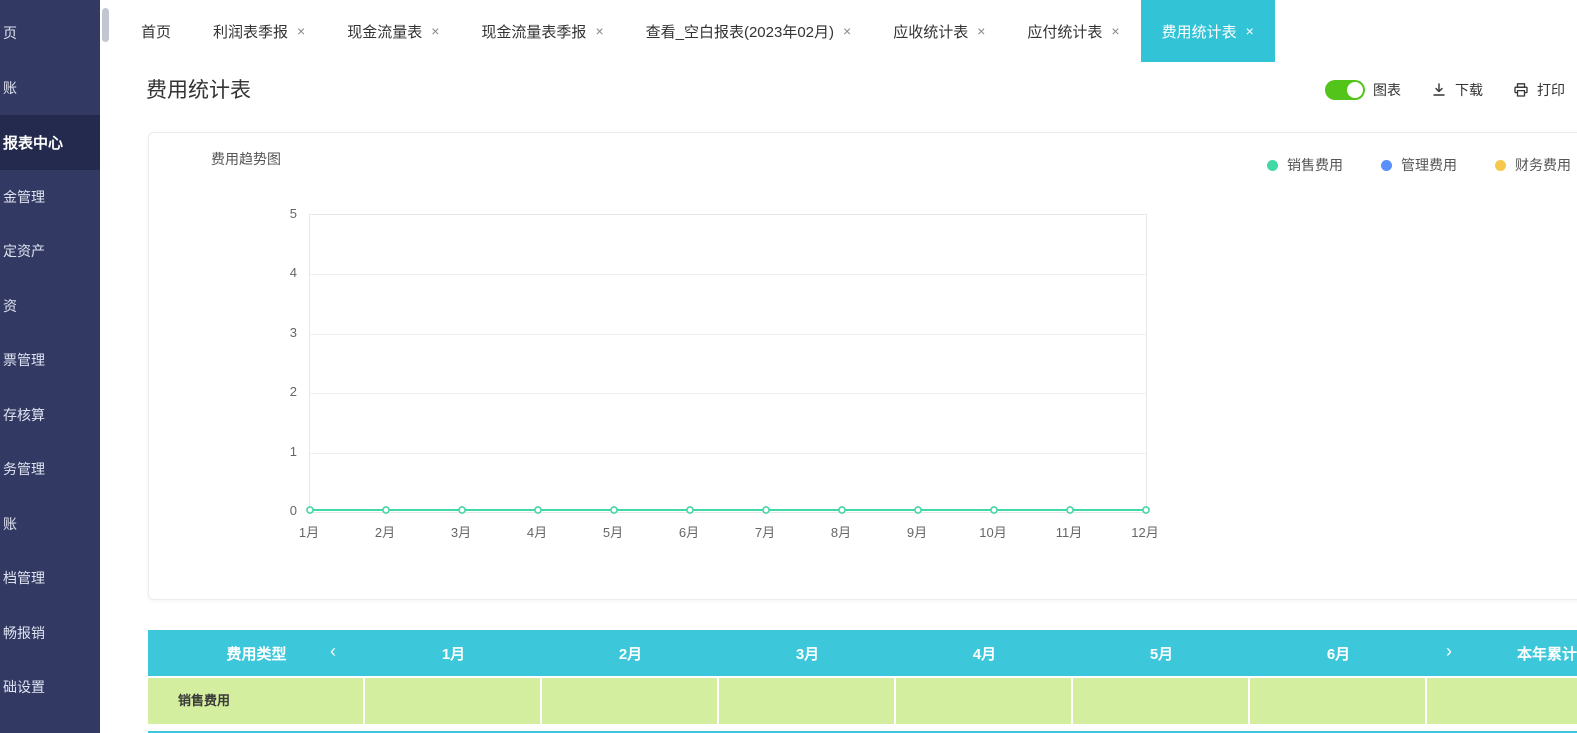 This screenshot has width=1577, height=733. What do you see at coordinates (1199, 32) in the screenshot?
I see `tab-label: 费用统计表` at bounding box center [1199, 32].